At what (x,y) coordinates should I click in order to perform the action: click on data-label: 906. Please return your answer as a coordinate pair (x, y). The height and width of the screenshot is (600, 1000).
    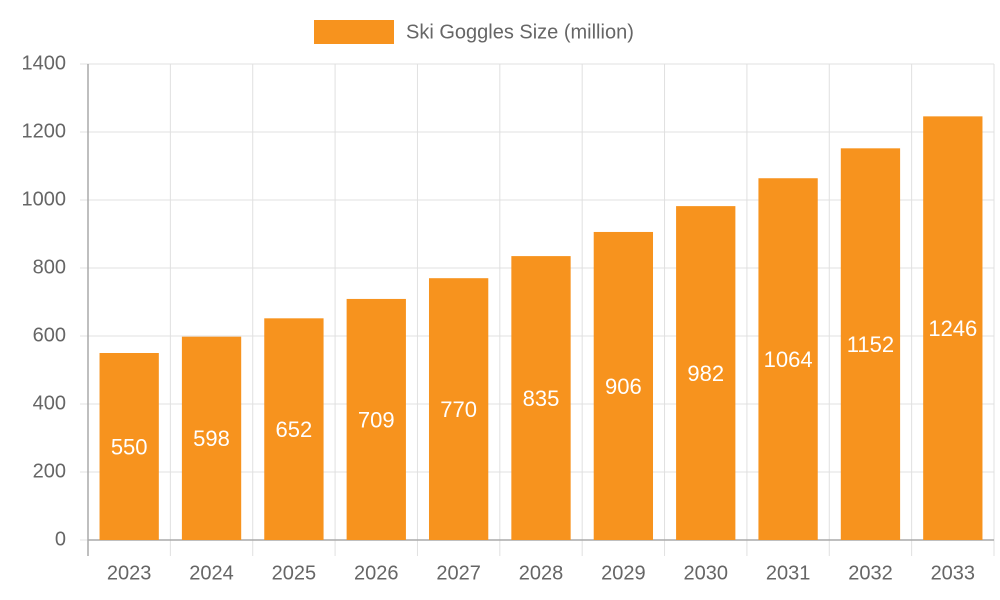
    Looking at the image, I should click on (623, 386).